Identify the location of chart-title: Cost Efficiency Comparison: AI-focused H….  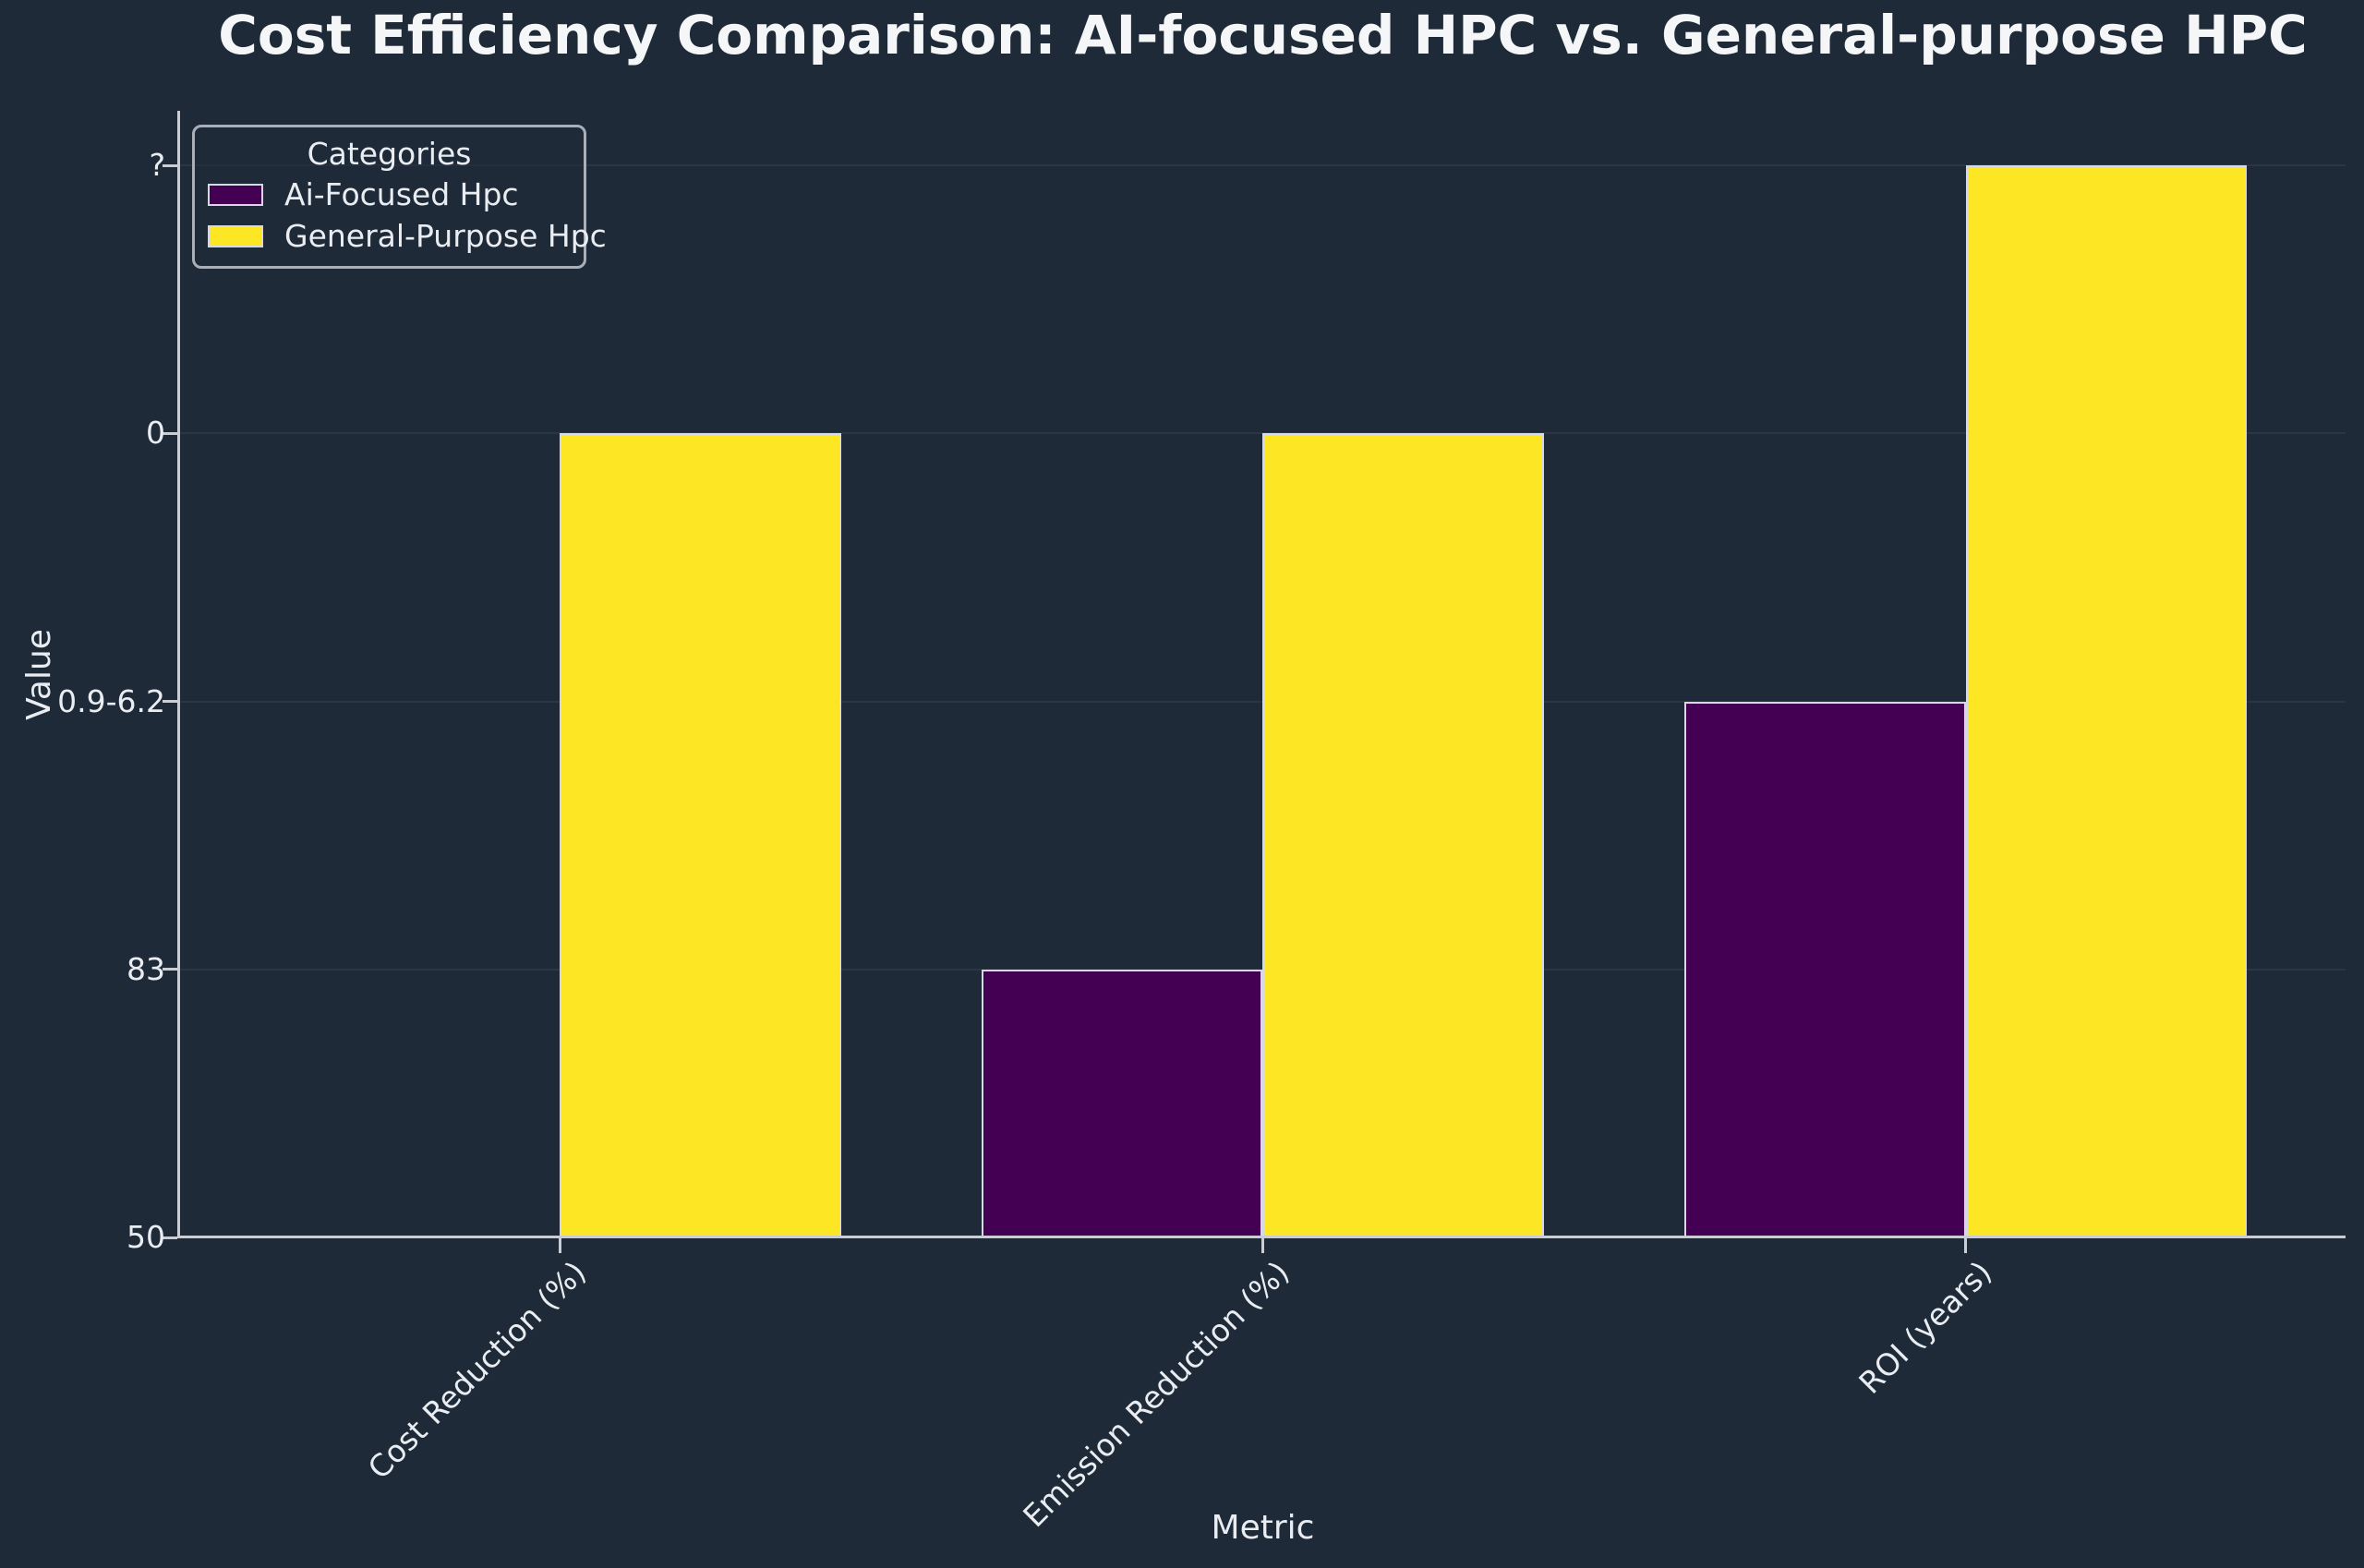
(1263, 35).